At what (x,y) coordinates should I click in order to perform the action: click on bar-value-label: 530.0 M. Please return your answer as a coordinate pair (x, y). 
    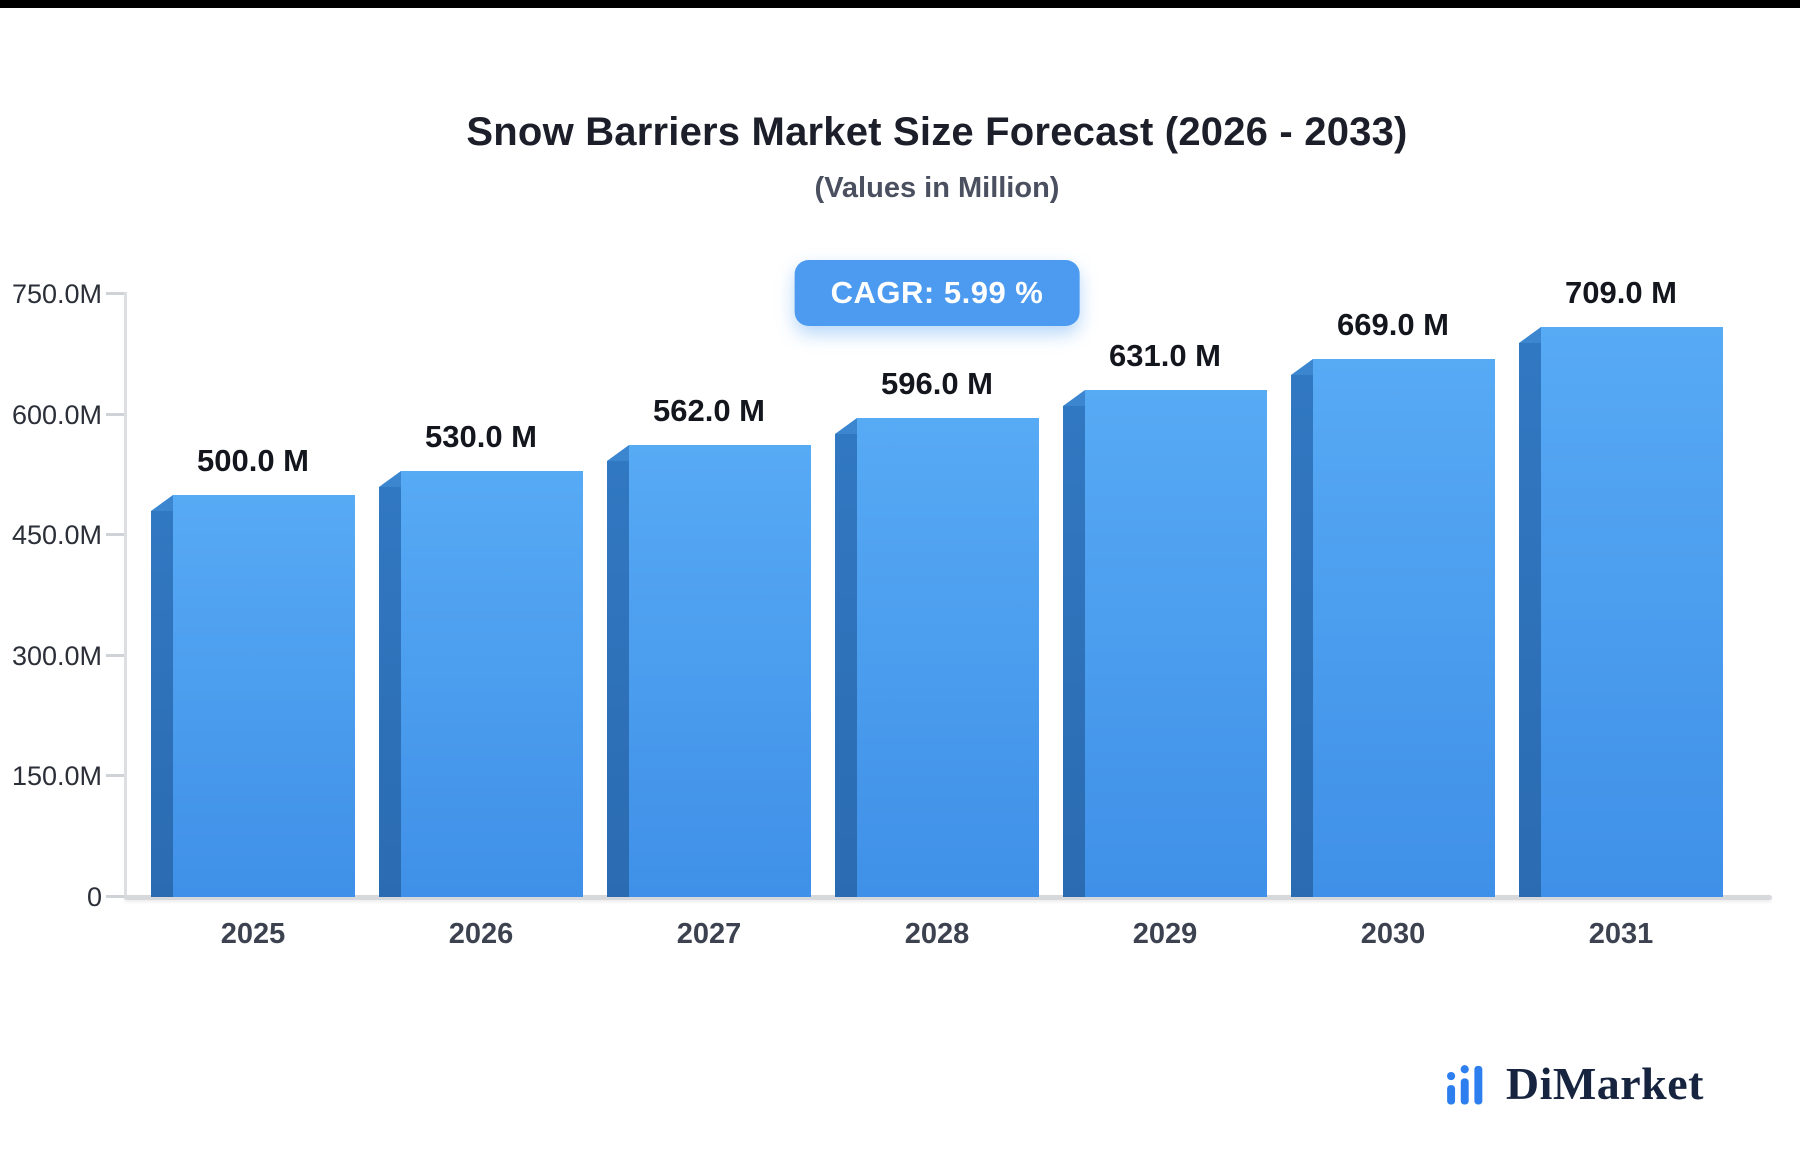
    Looking at the image, I should click on (480, 436).